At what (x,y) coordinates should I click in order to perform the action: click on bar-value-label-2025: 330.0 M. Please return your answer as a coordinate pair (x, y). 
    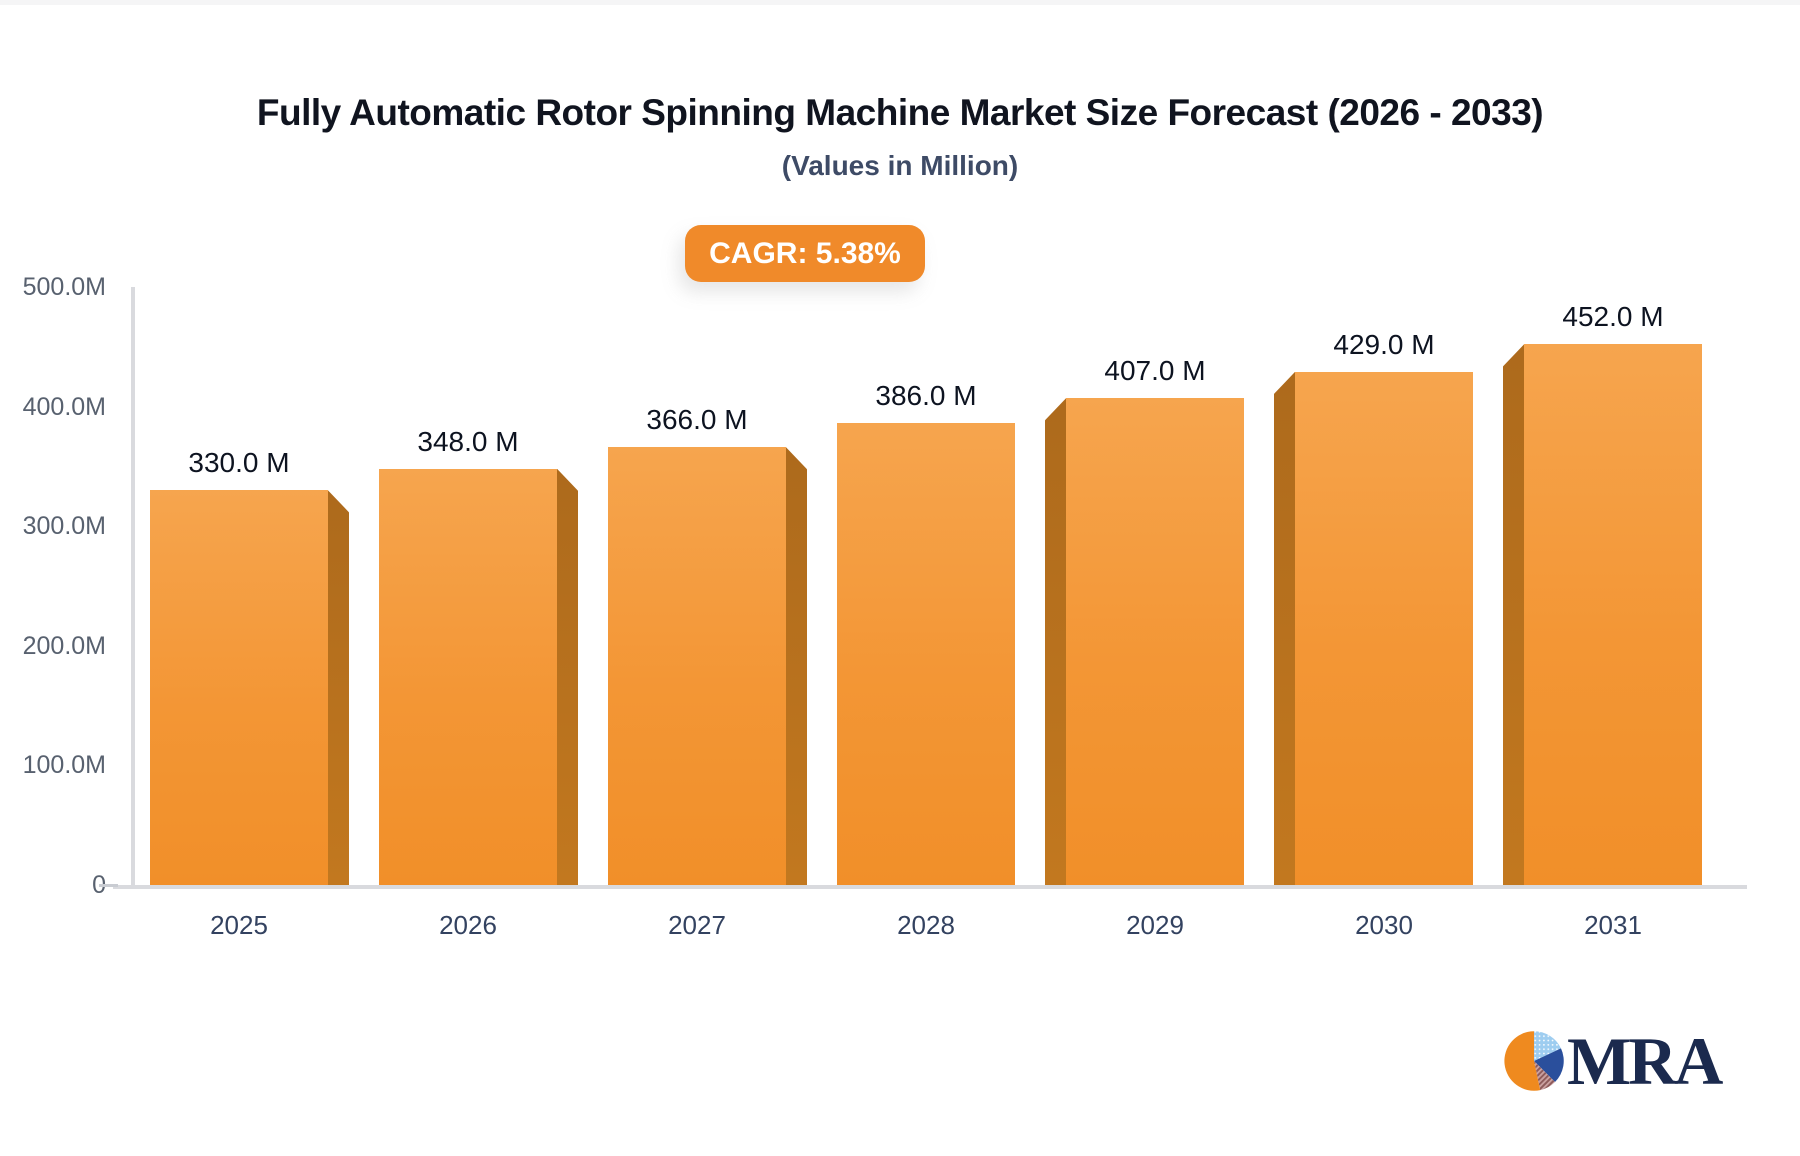
    Looking at the image, I should click on (239, 463).